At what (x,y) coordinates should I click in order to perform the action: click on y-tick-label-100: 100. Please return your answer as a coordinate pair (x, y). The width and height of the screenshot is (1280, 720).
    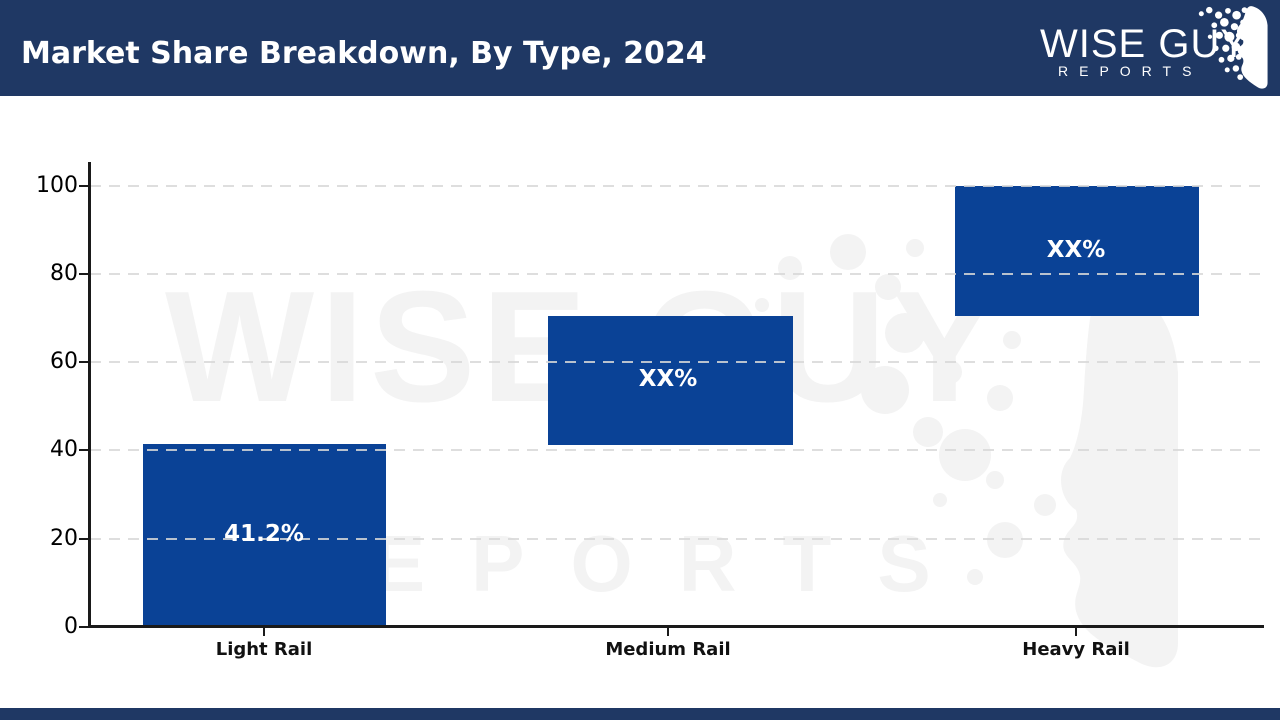
    Looking at the image, I should click on (57, 185).